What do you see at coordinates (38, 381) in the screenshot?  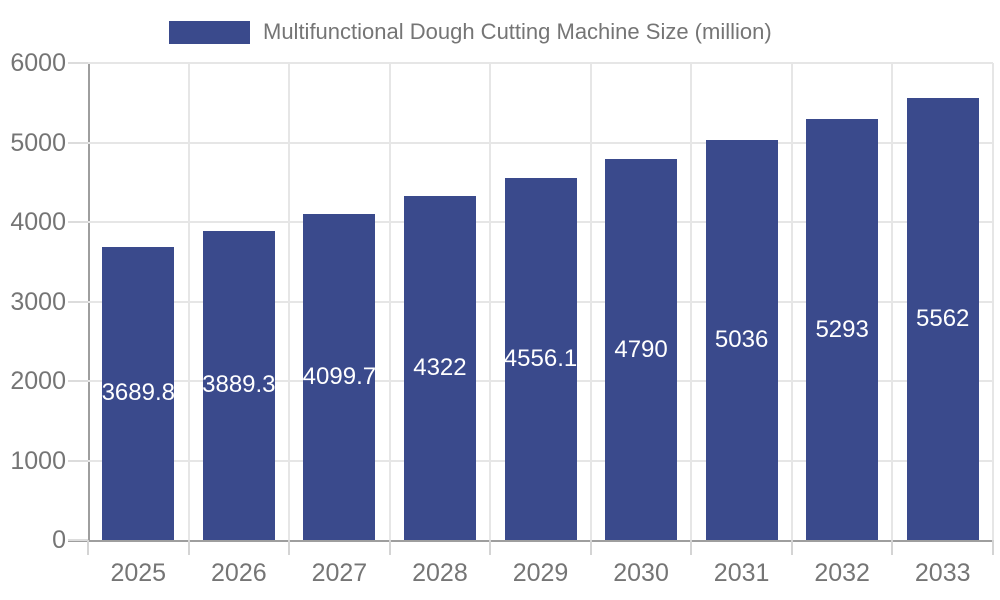 I see `y-axis-label: 2000` at bounding box center [38, 381].